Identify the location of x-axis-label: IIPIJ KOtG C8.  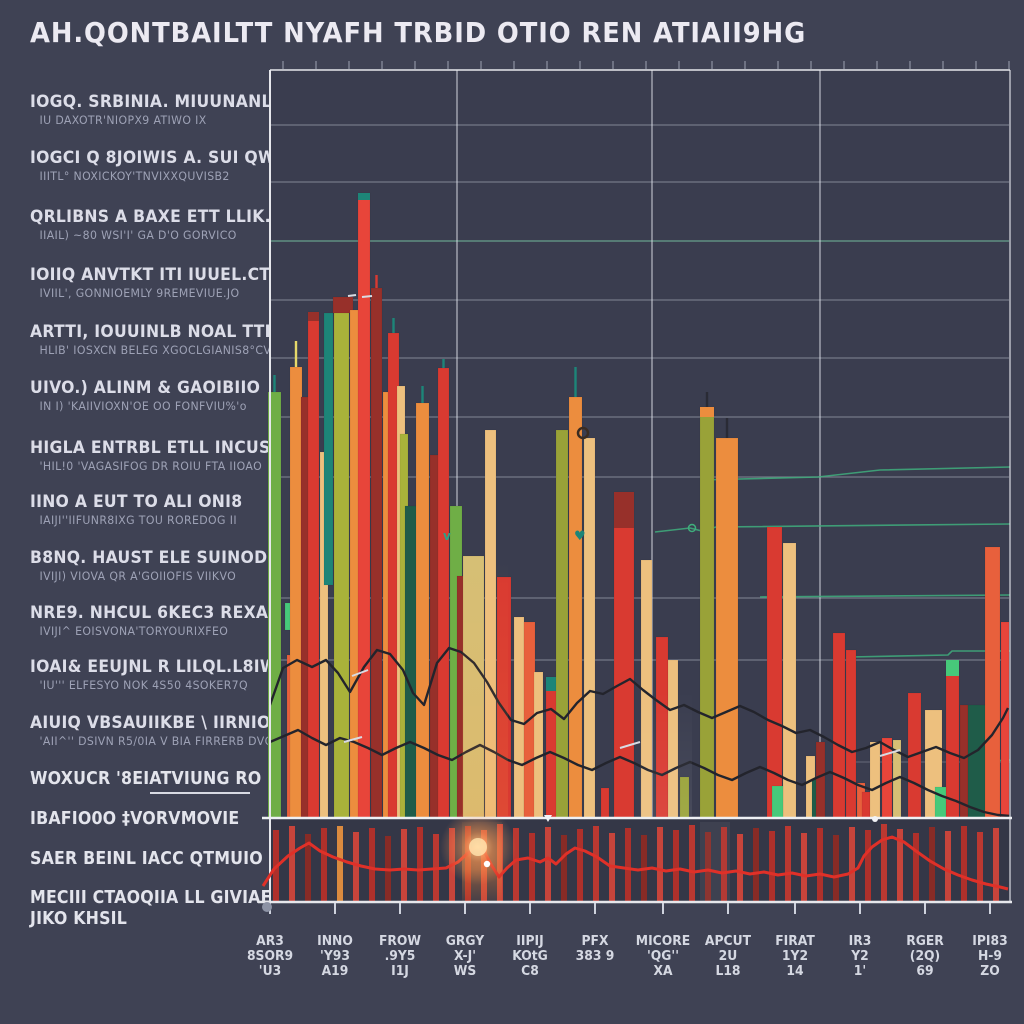
(530, 956).